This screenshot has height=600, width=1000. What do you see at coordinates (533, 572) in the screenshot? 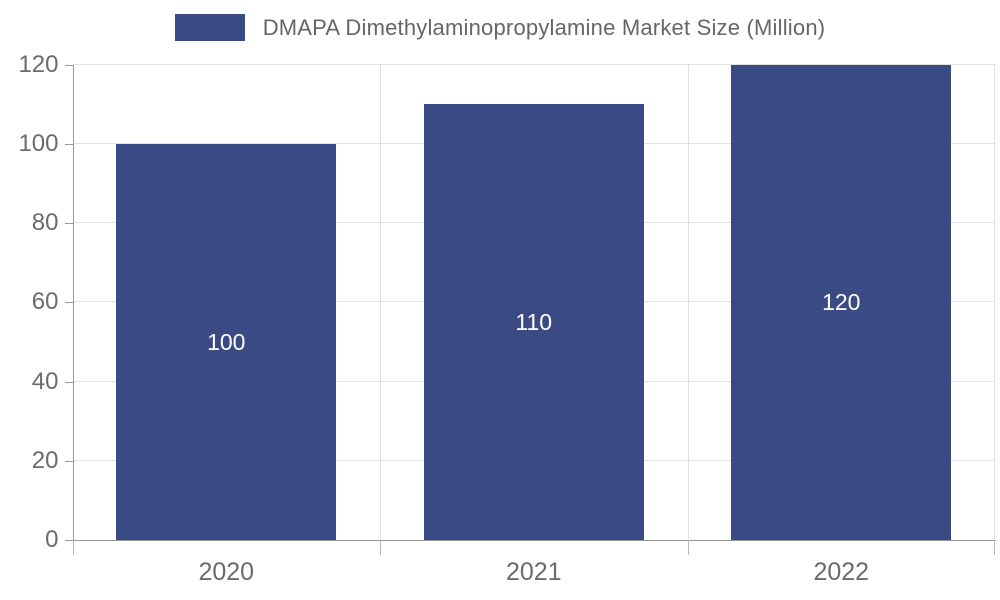
I see `x-axis-label-2021: 2021` at bounding box center [533, 572].